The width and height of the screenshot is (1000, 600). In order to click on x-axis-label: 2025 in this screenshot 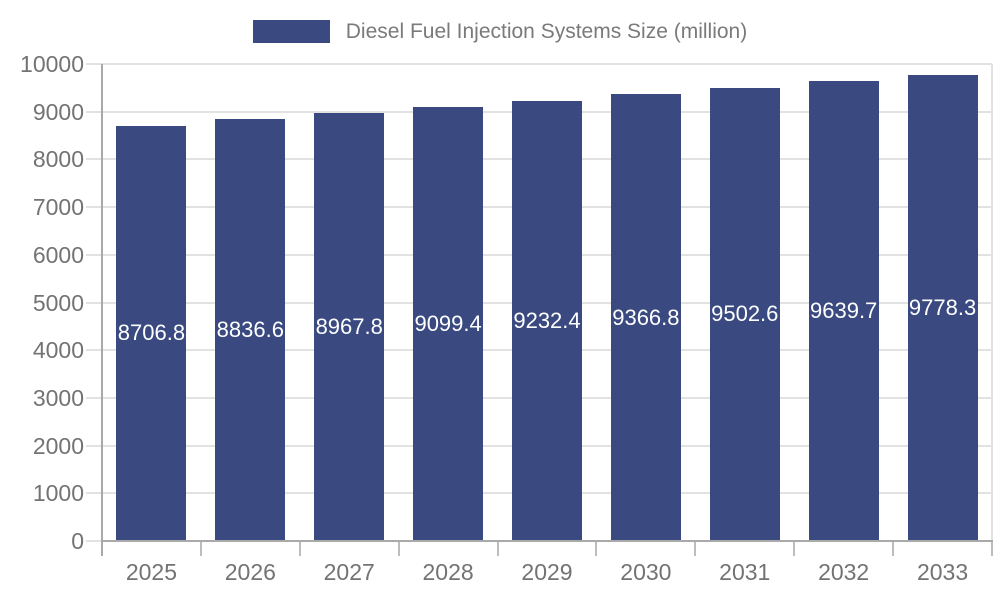, I will do `click(151, 572)`.